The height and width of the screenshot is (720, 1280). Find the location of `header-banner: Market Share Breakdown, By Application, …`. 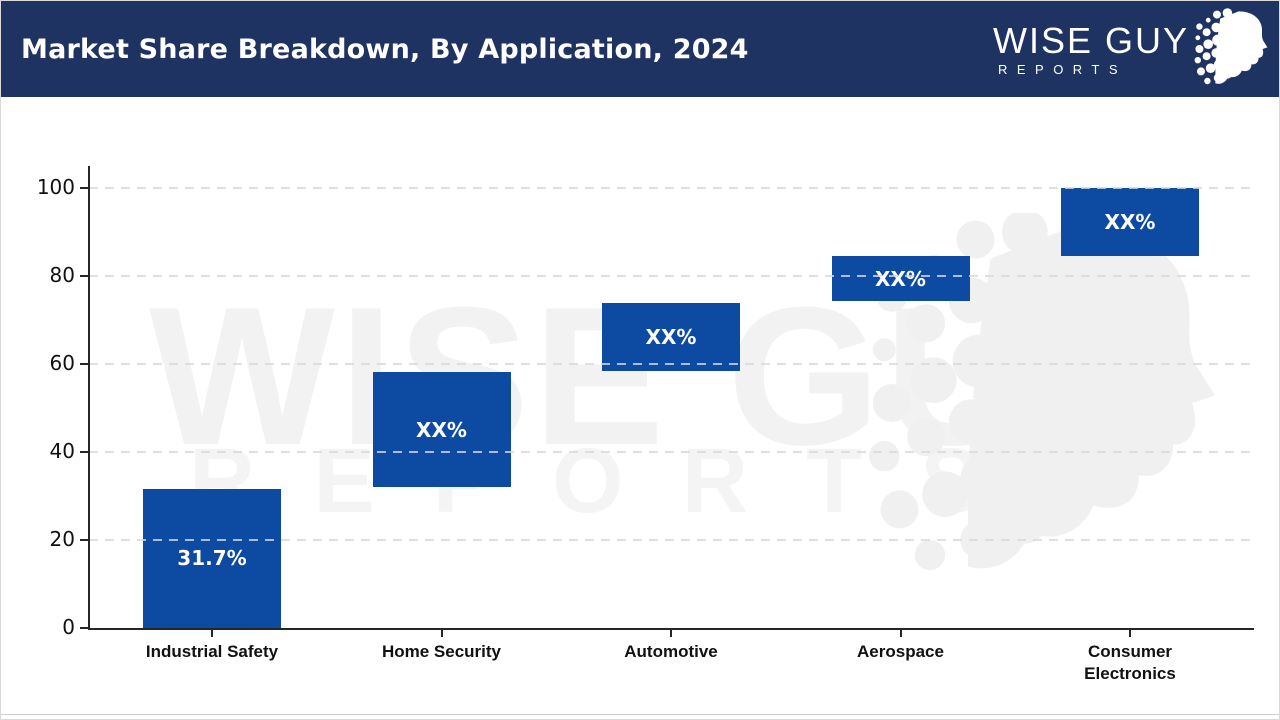

header-banner: Market Share Breakdown, By Application, … is located at coordinates (640, 49).